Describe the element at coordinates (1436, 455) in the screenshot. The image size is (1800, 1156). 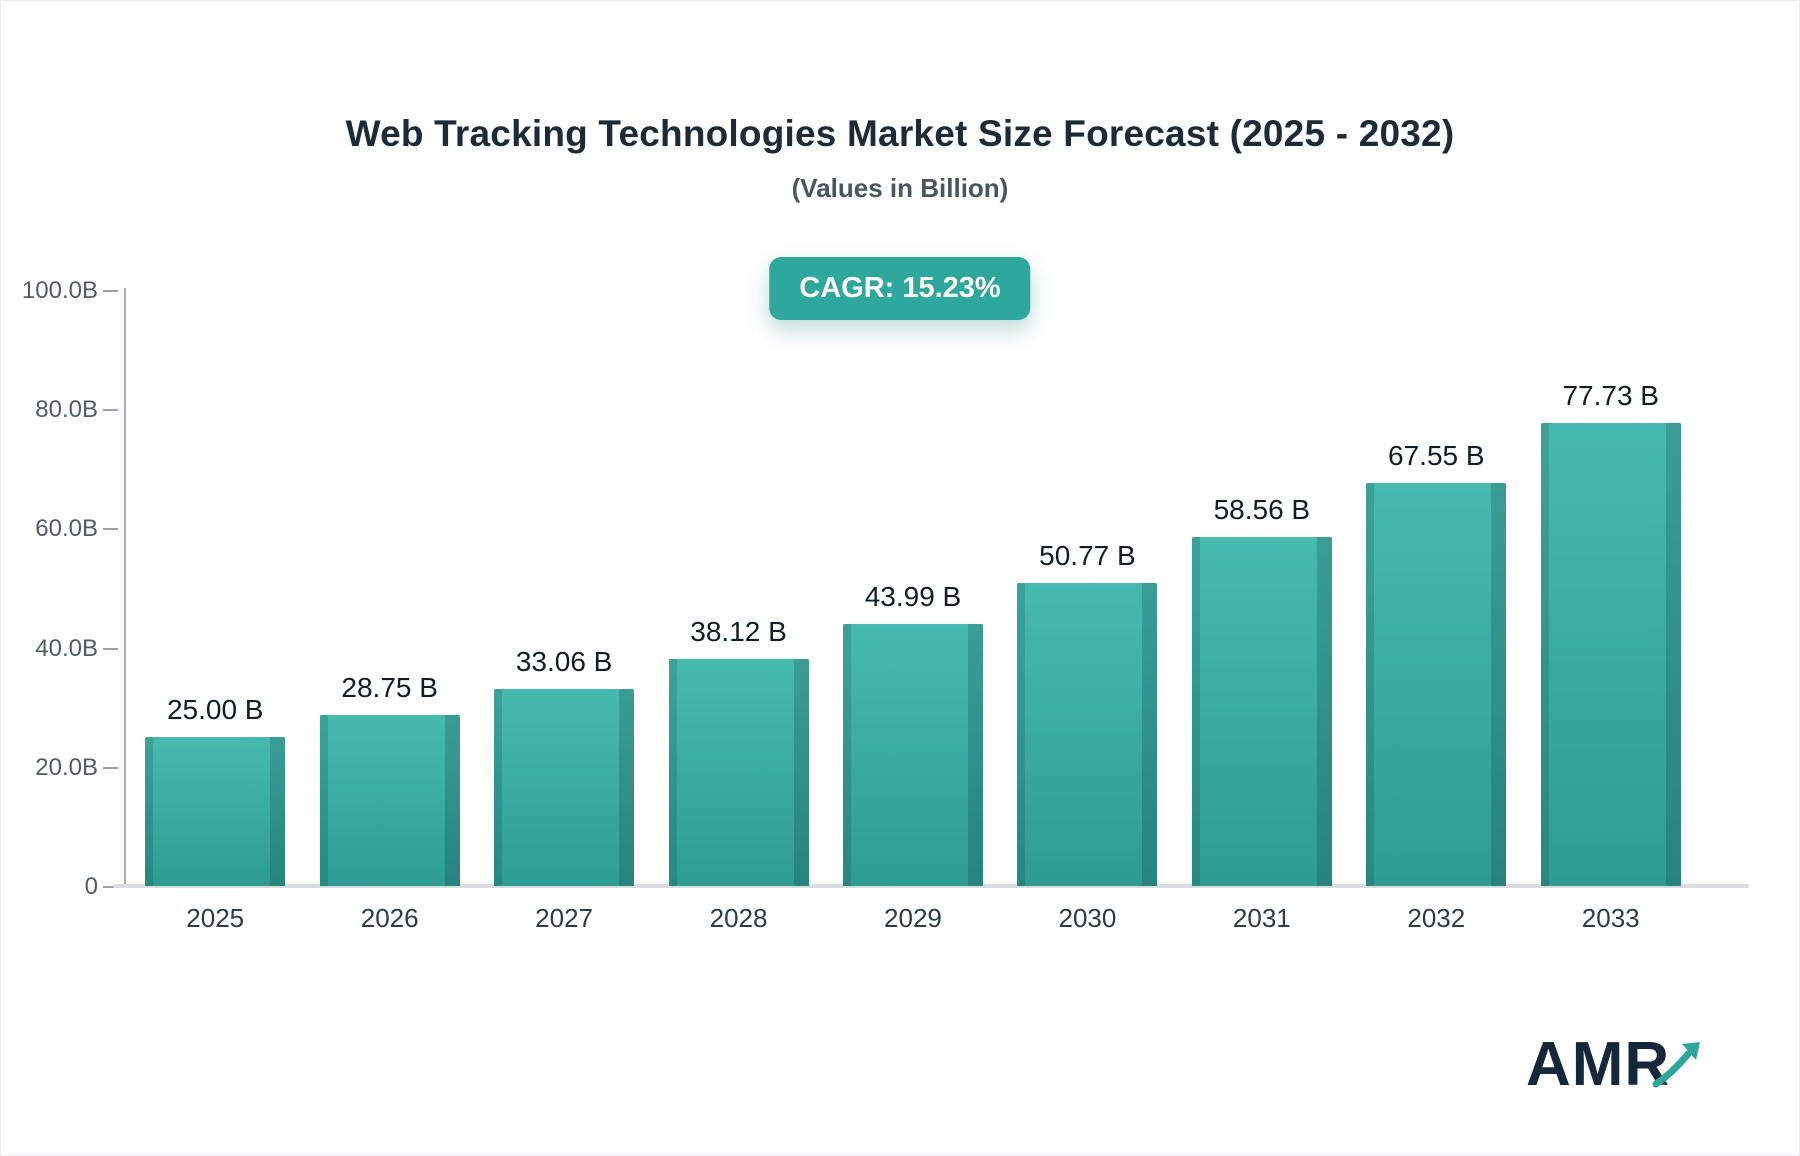
I see `bar-value-label: 67.55 B` at that location.